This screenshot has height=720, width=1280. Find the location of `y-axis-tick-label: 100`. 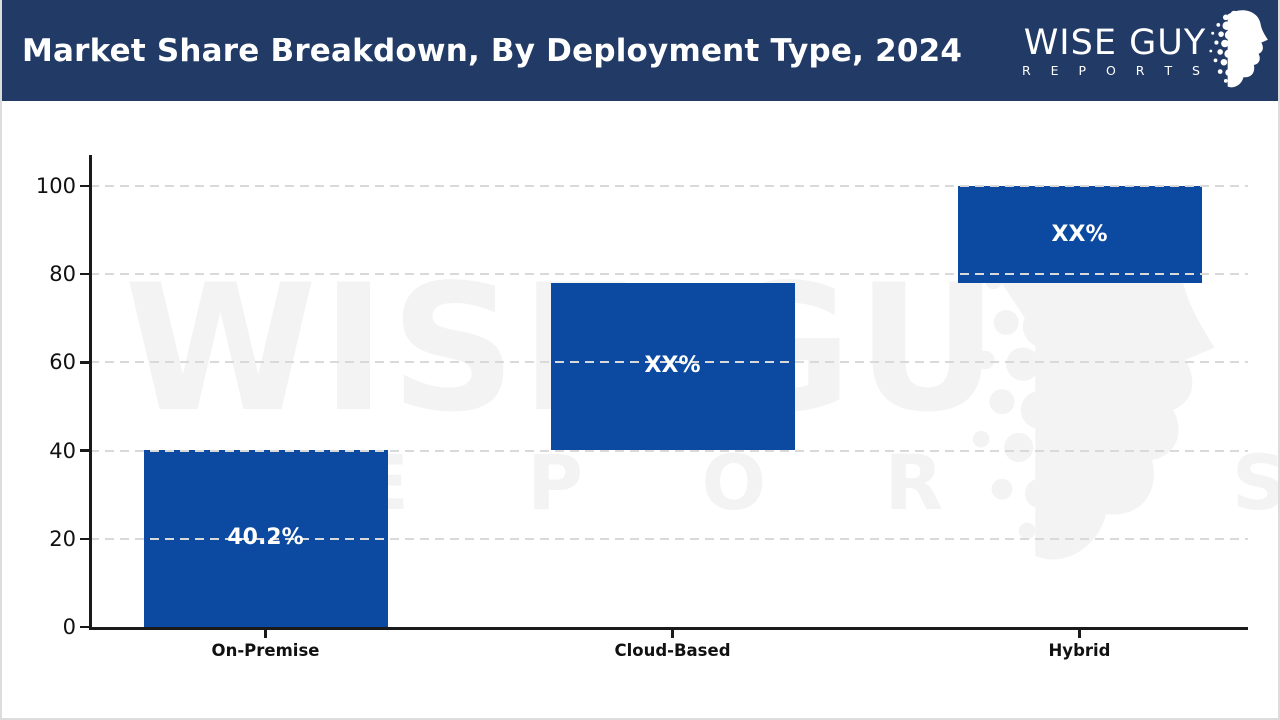

y-axis-tick-label: 100 is located at coordinates (55, 186).